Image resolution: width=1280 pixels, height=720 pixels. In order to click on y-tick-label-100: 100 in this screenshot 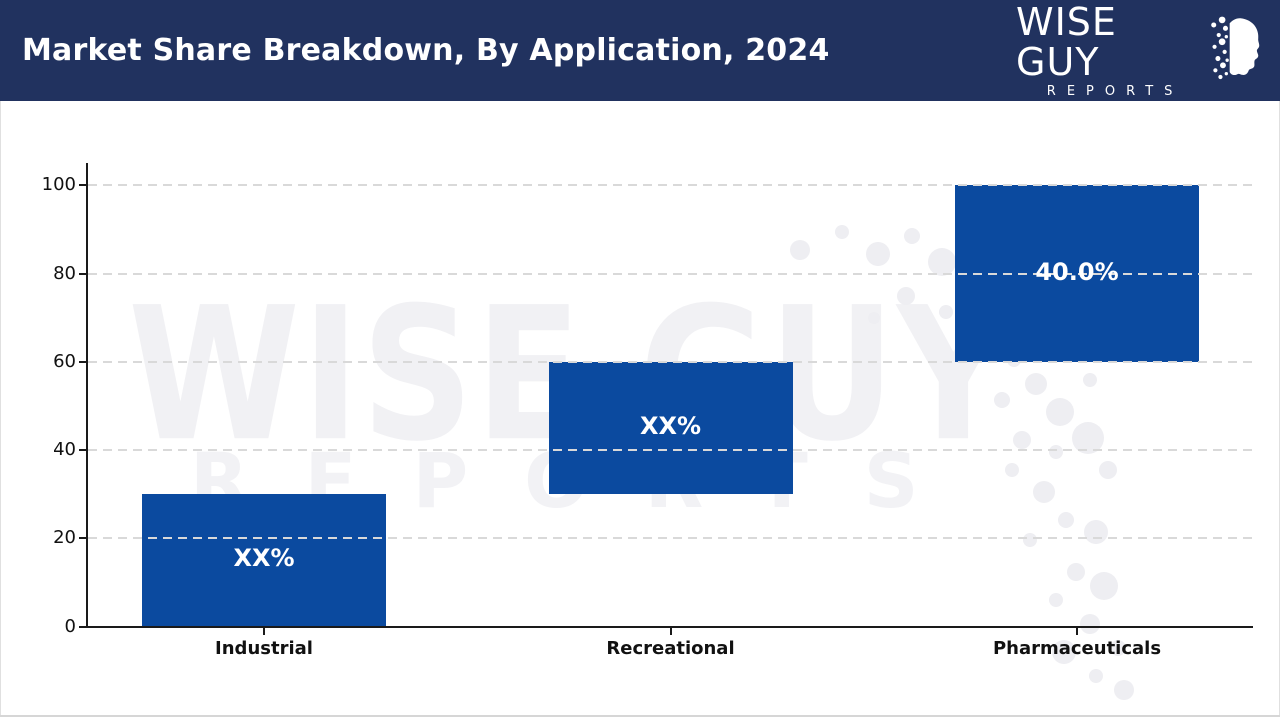, I will do `click(58, 185)`.